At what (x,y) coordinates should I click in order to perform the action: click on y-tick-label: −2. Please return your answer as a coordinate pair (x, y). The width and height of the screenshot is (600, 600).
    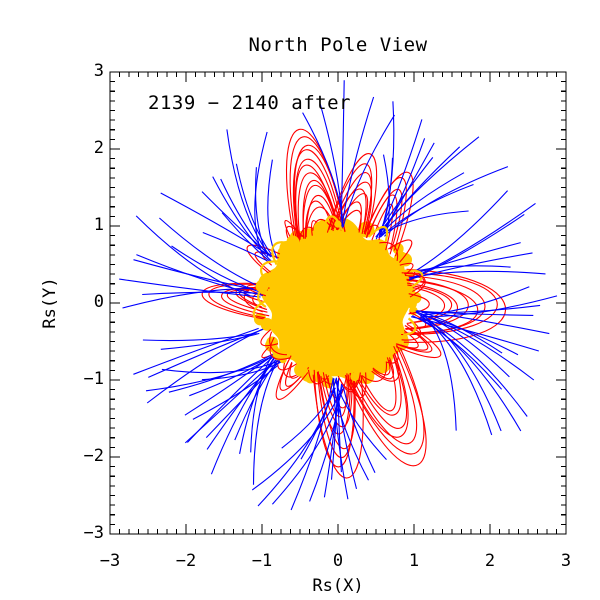
    Looking at the image, I should click on (93, 456).